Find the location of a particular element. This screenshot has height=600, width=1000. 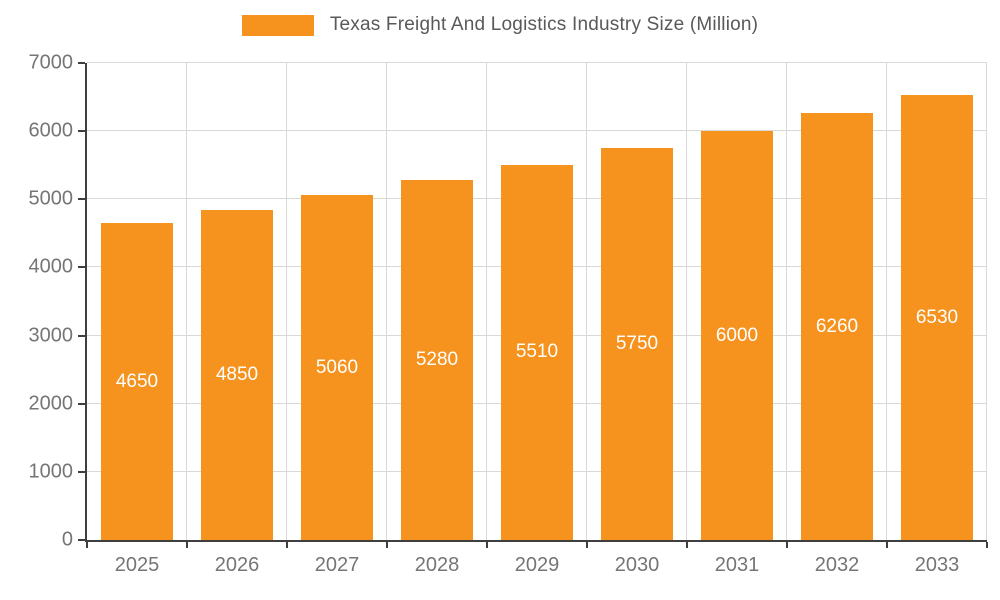

bar-2028: 5280 is located at coordinates (437, 360).